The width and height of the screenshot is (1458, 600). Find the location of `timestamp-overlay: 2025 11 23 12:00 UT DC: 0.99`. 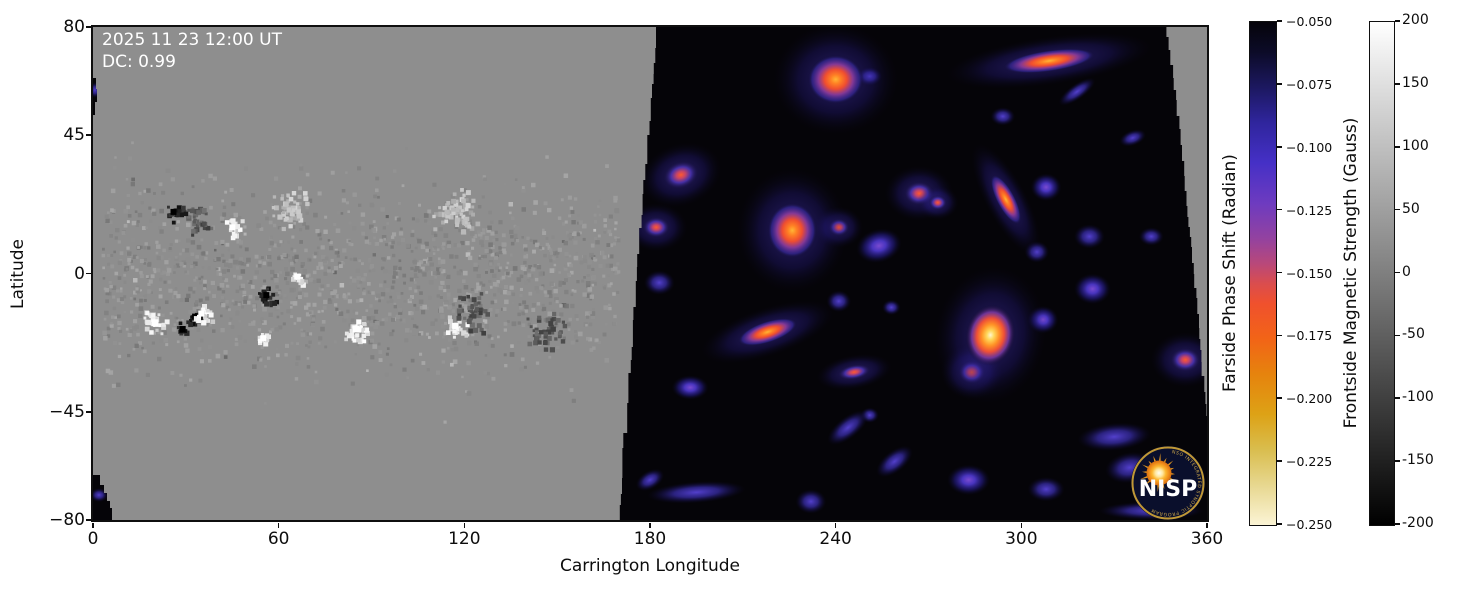

timestamp-overlay: 2025 11 23 12:00 UT DC: 0.99 is located at coordinates (192, 51).